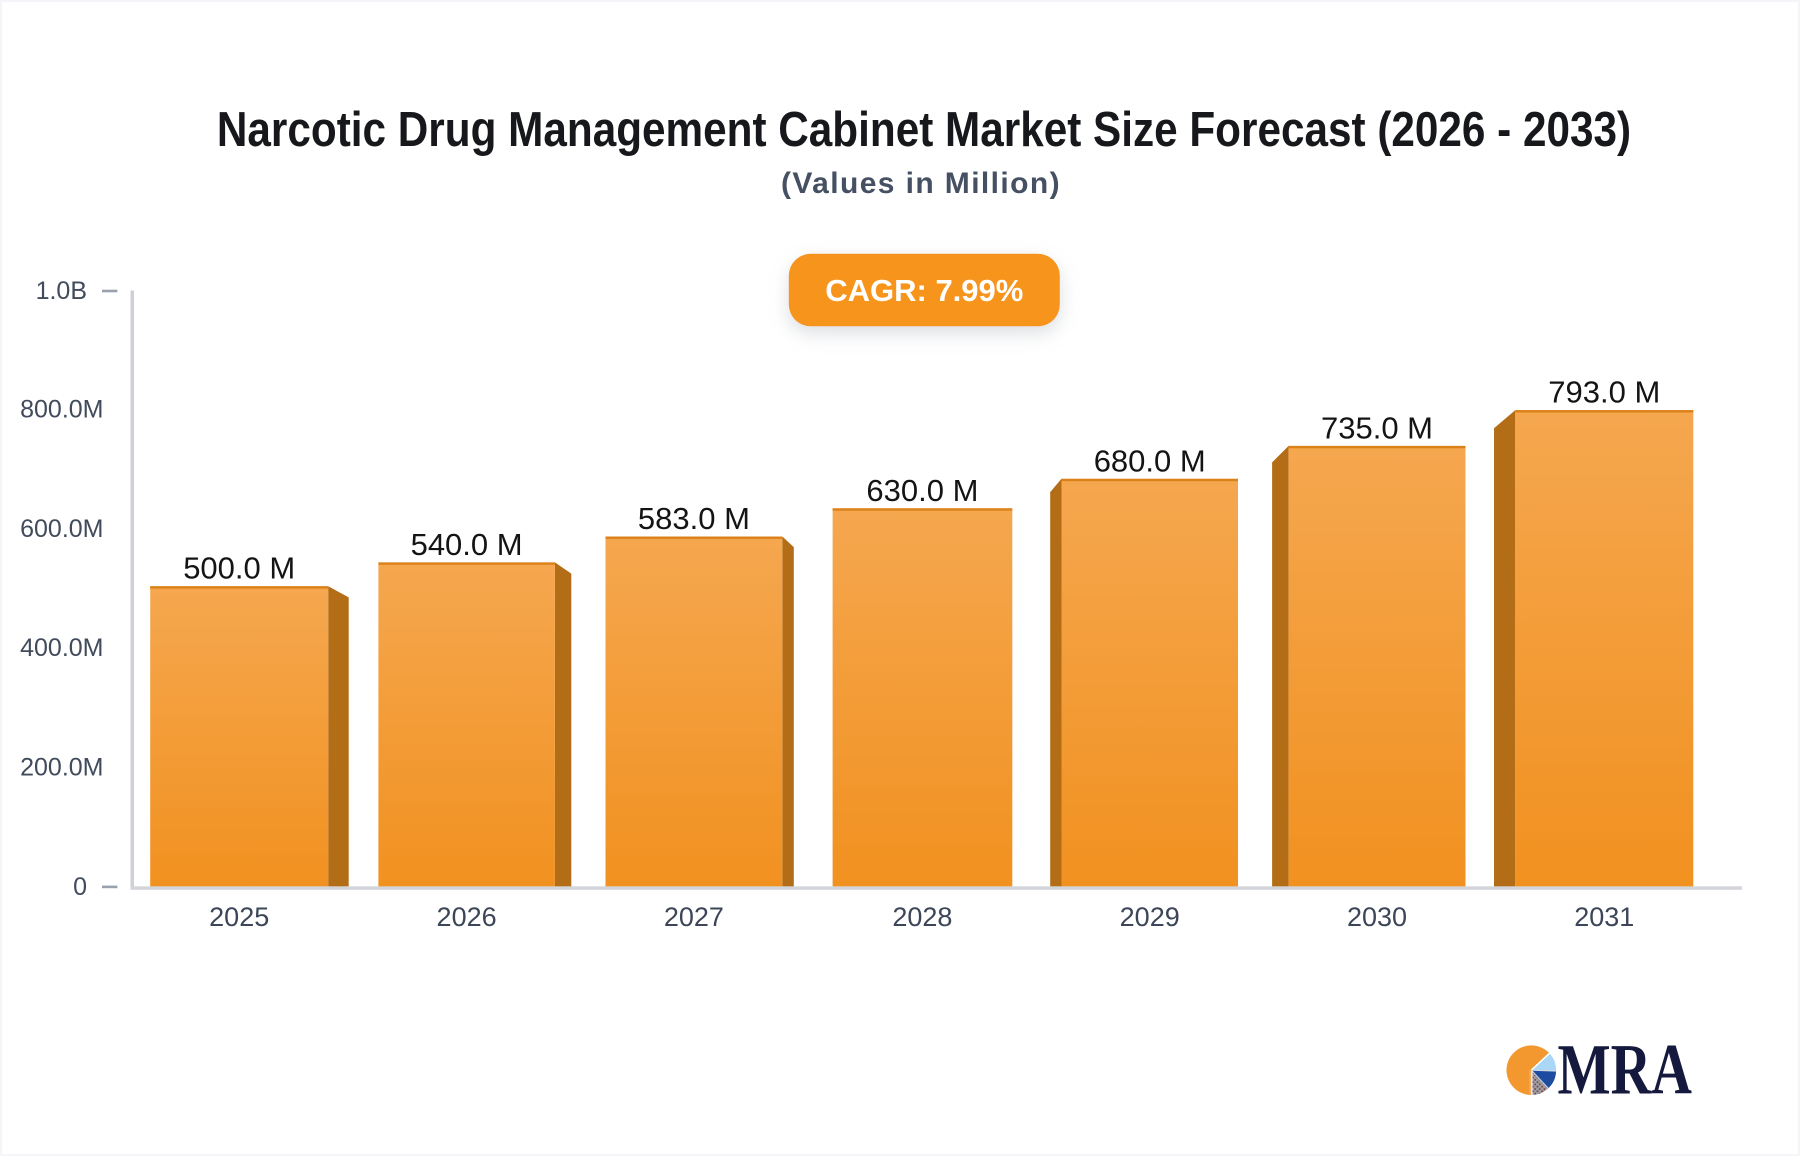 This screenshot has width=1800, height=1156. What do you see at coordinates (1377, 427) in the screenshot?
I see `svg-text: 735.0 M` at bounding box center [1377, 427].